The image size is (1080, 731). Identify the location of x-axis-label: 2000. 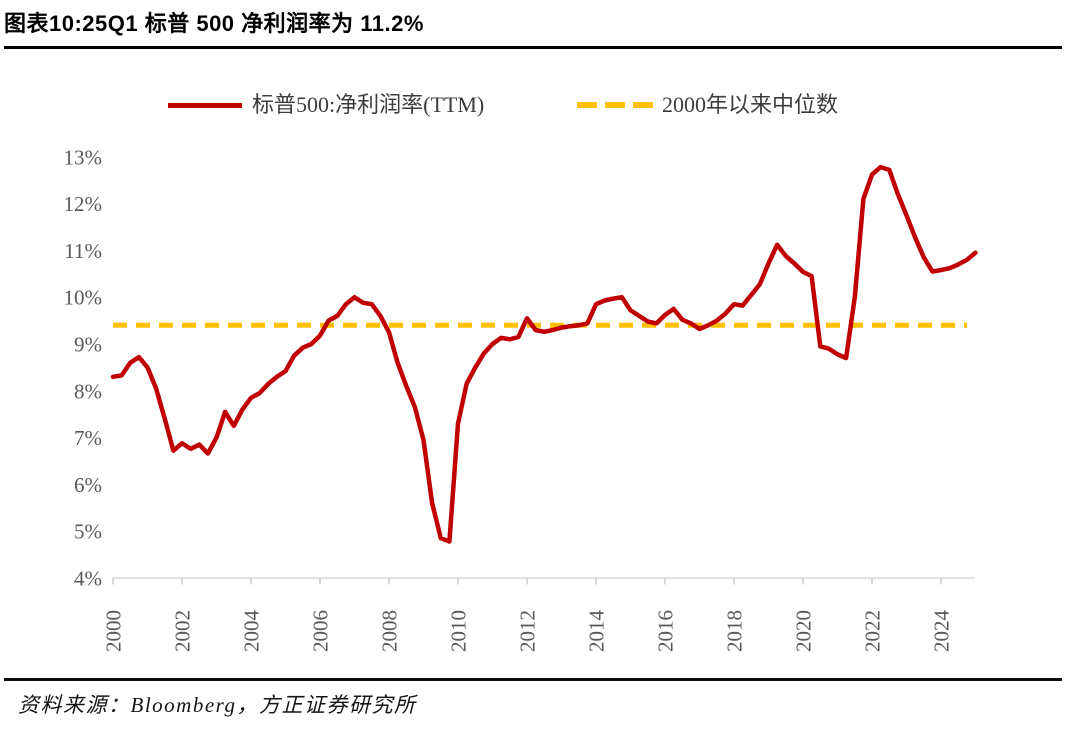
(114, 631).